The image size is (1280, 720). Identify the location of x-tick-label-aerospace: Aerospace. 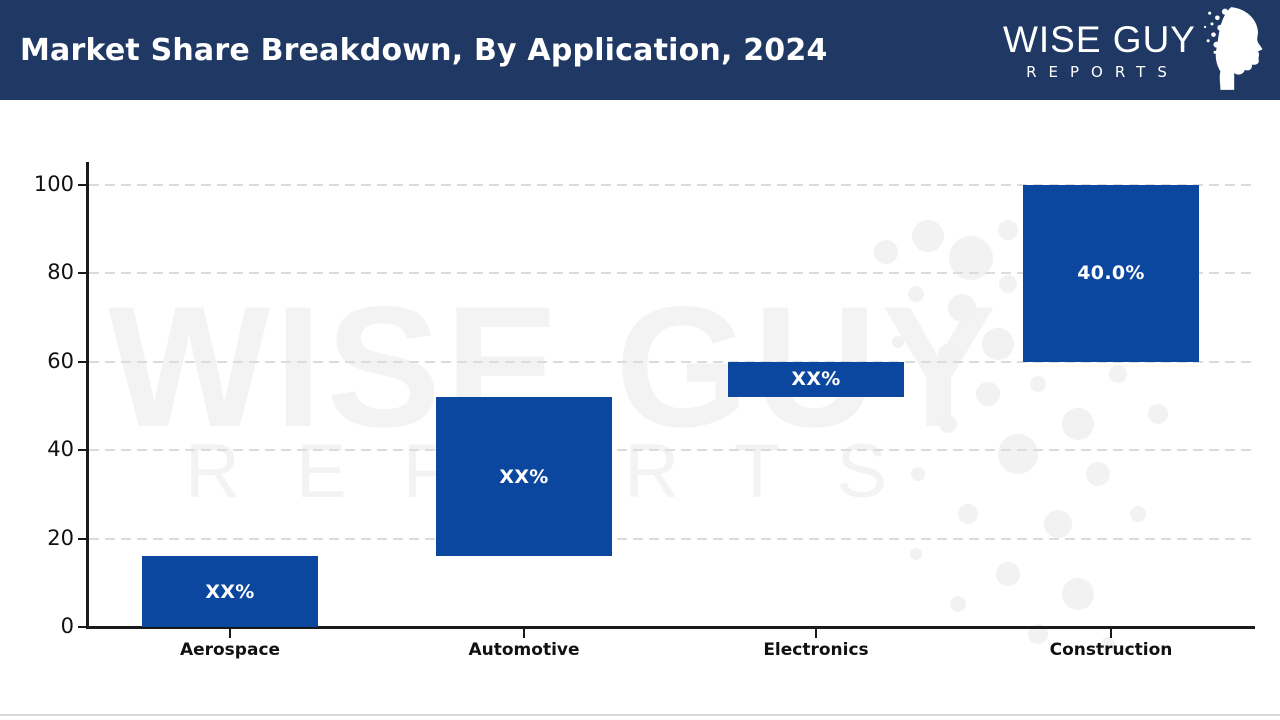
(230, 650).